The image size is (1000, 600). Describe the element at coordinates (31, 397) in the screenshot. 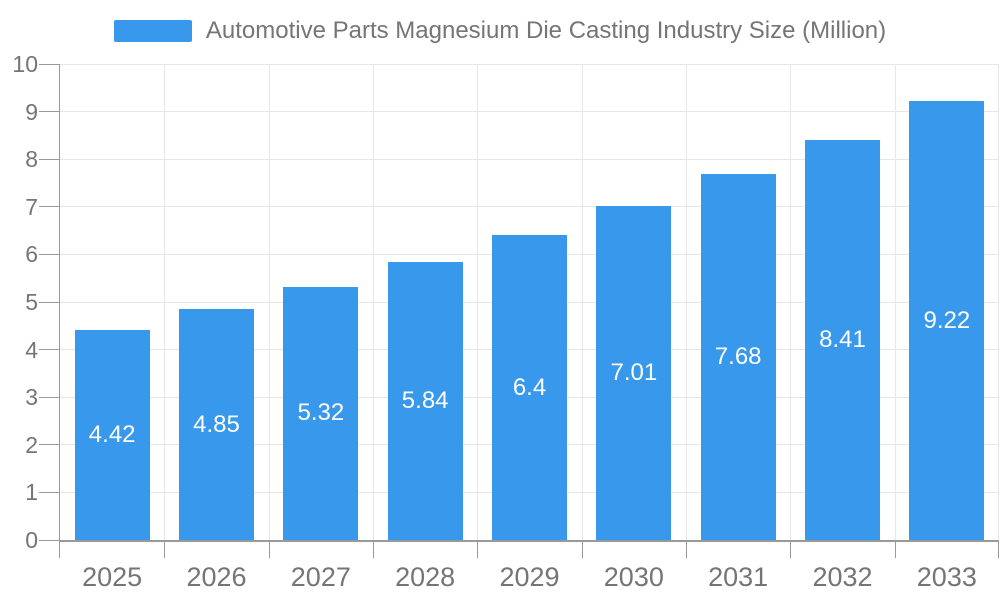

I see `y-axis-label: 3` at that location.